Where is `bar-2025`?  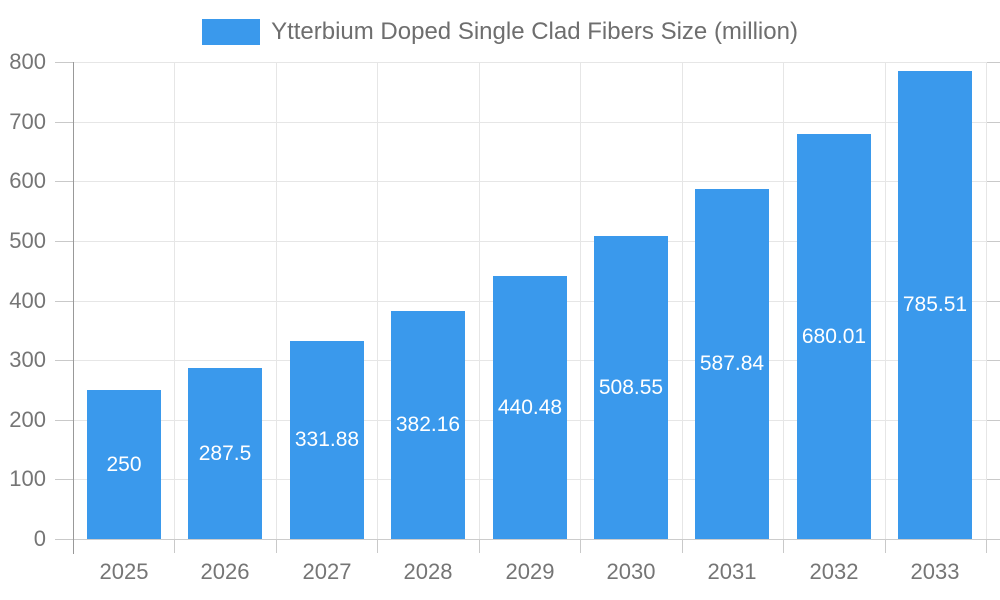 bar-2025 is located at coordinates (124, 464).